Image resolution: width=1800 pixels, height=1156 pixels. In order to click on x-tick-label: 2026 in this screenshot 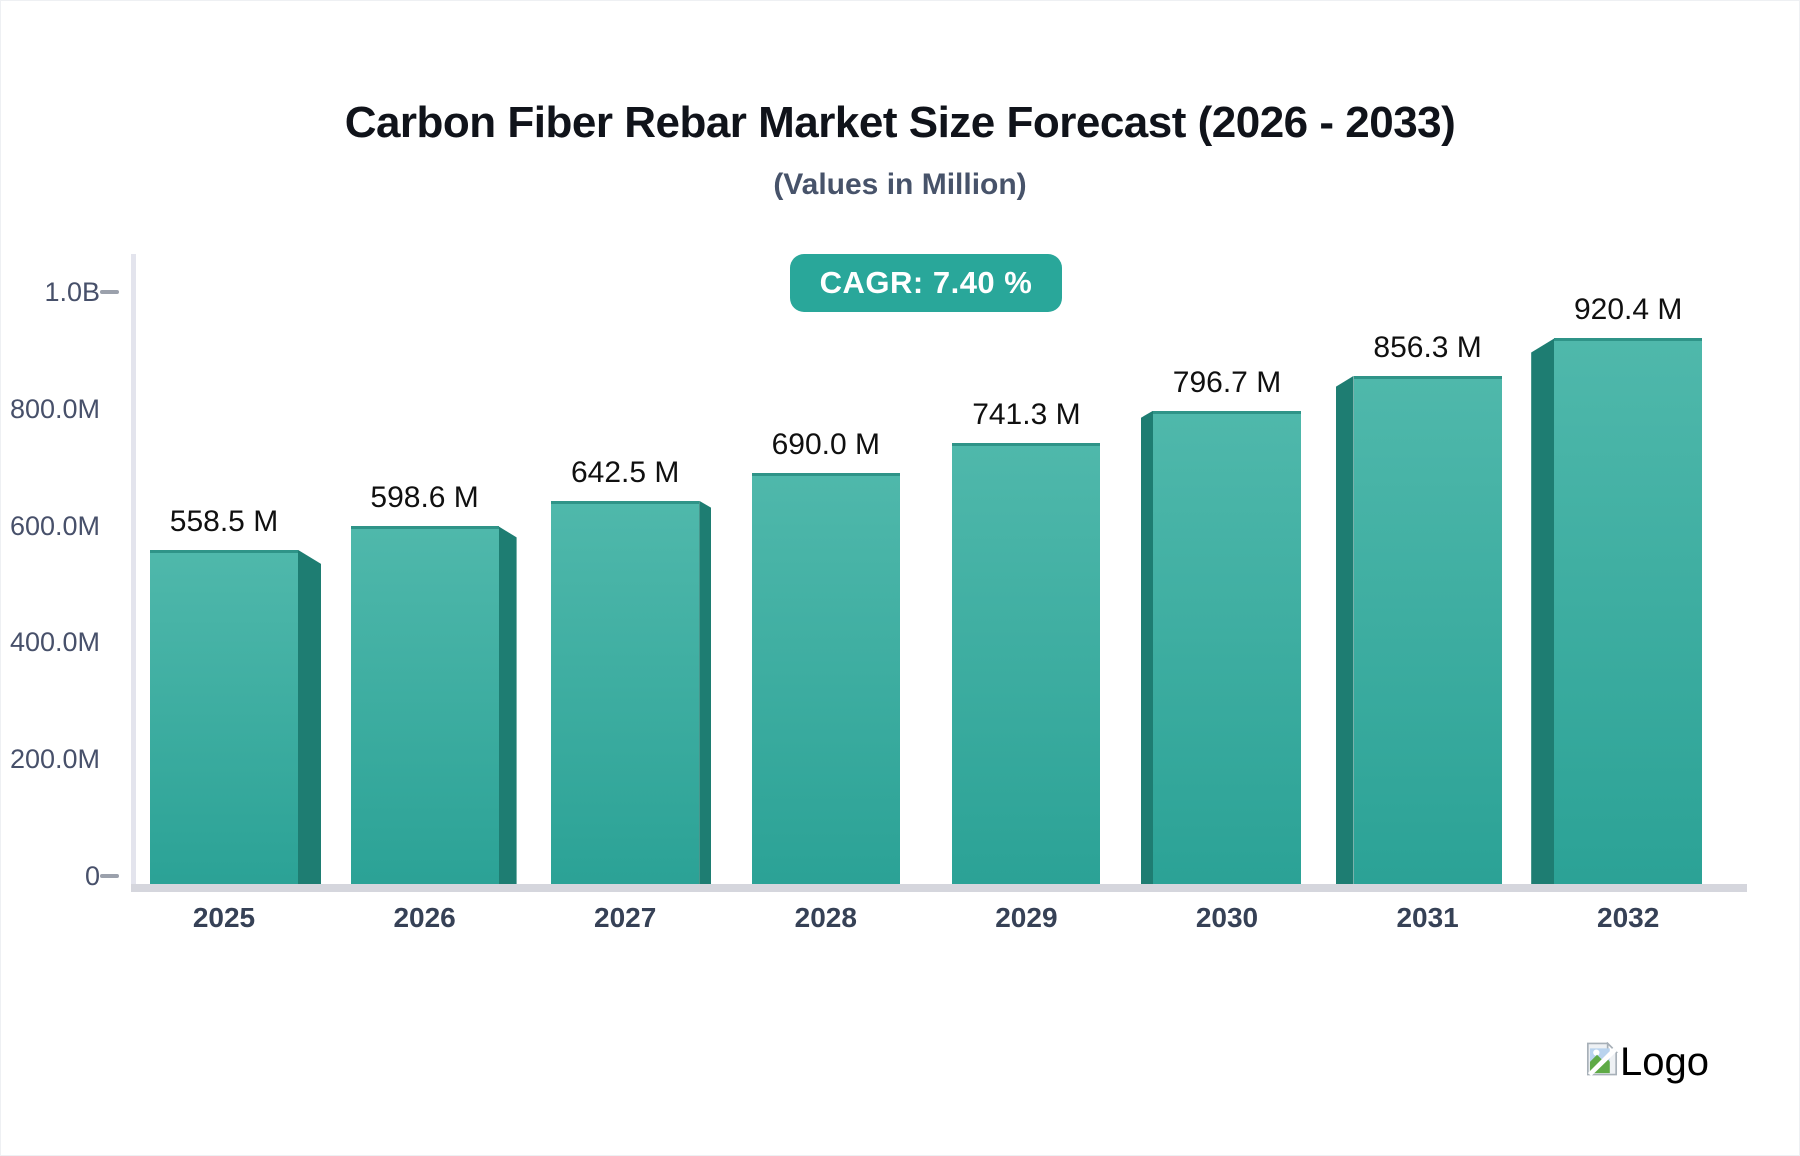, I will do `click(424, 917)`.